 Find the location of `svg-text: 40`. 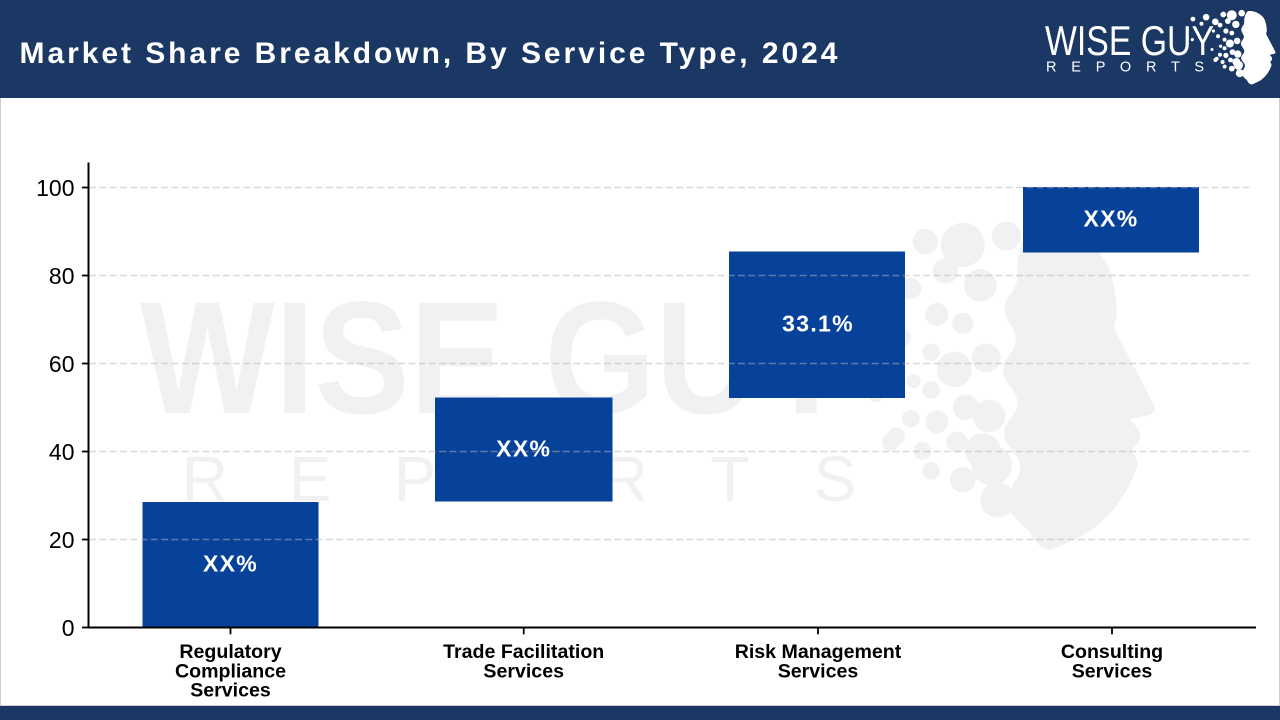

svg-text: 40 is located at coordinates (62, 452).